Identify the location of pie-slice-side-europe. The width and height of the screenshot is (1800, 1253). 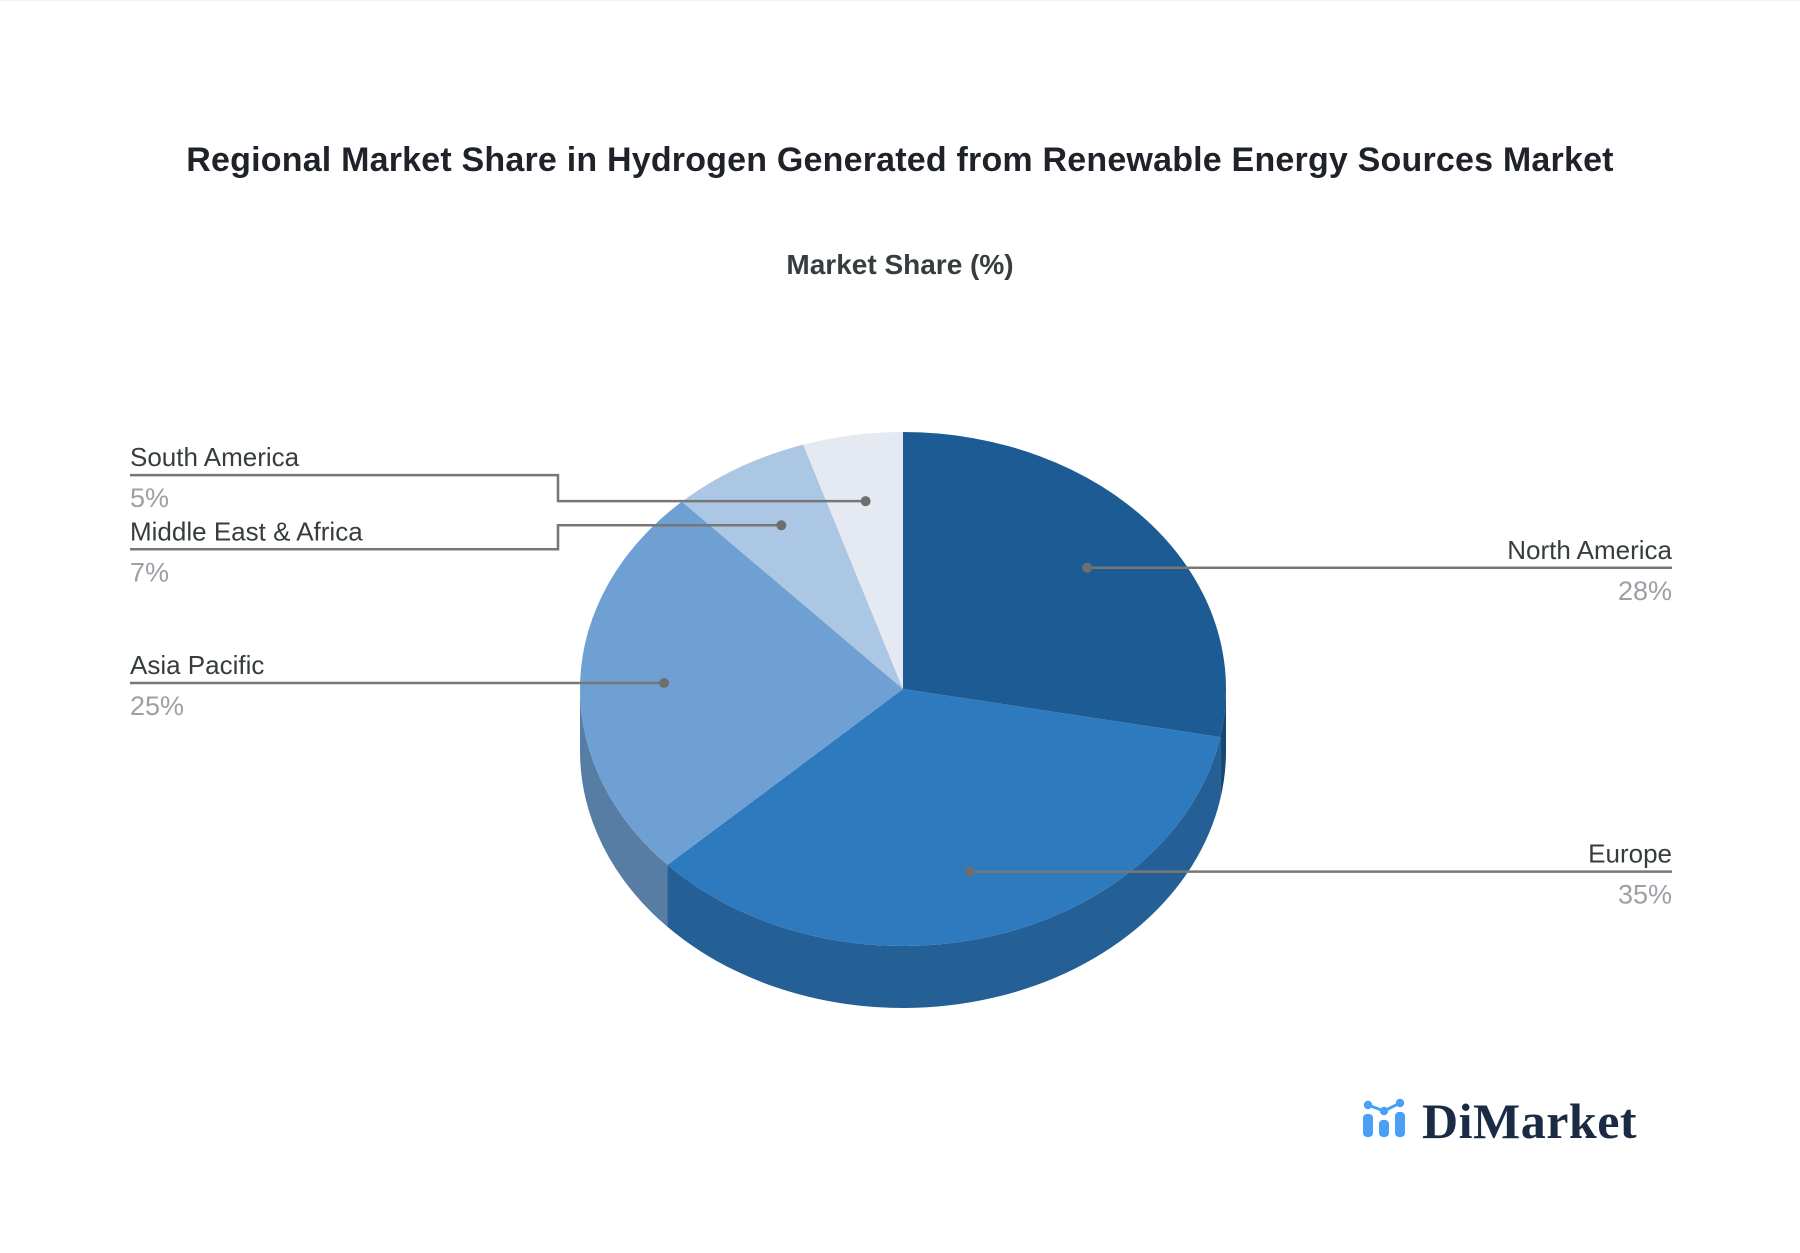
(944, 873).